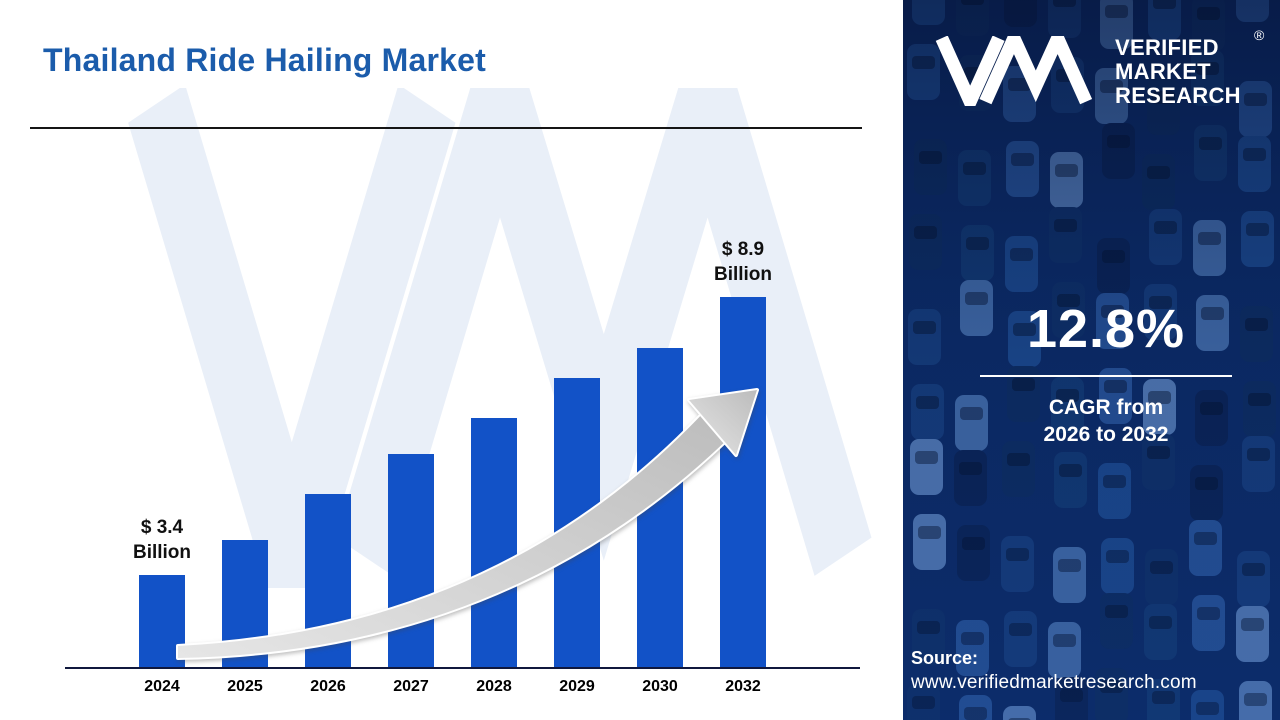 The image size is (1280, 720). What do you see at coordinates (328, 686) in the screenshot?
I see `x-tick-2026: 2026` at bounding box center [328, 686].